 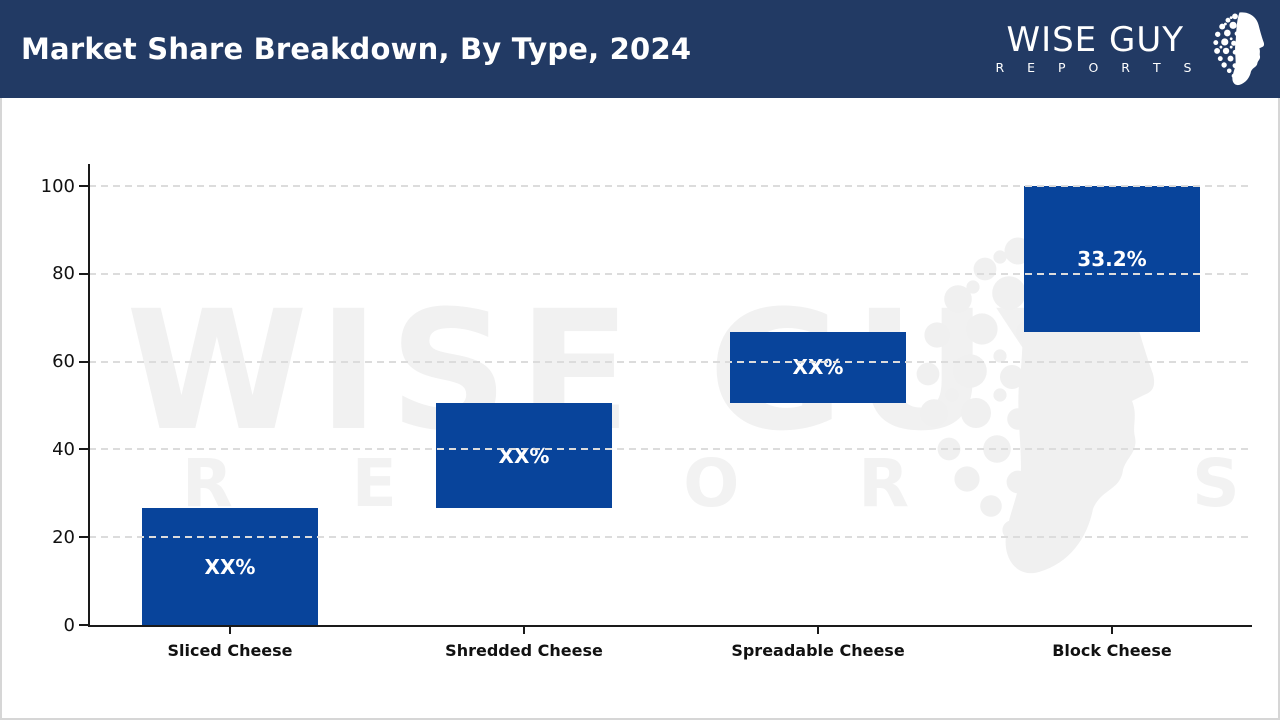 What do you see at coordinates (1112, 650) in the screenshot?
I see `category-label-block-cheese: Block Cheese` at bounding box center [1112, 650].